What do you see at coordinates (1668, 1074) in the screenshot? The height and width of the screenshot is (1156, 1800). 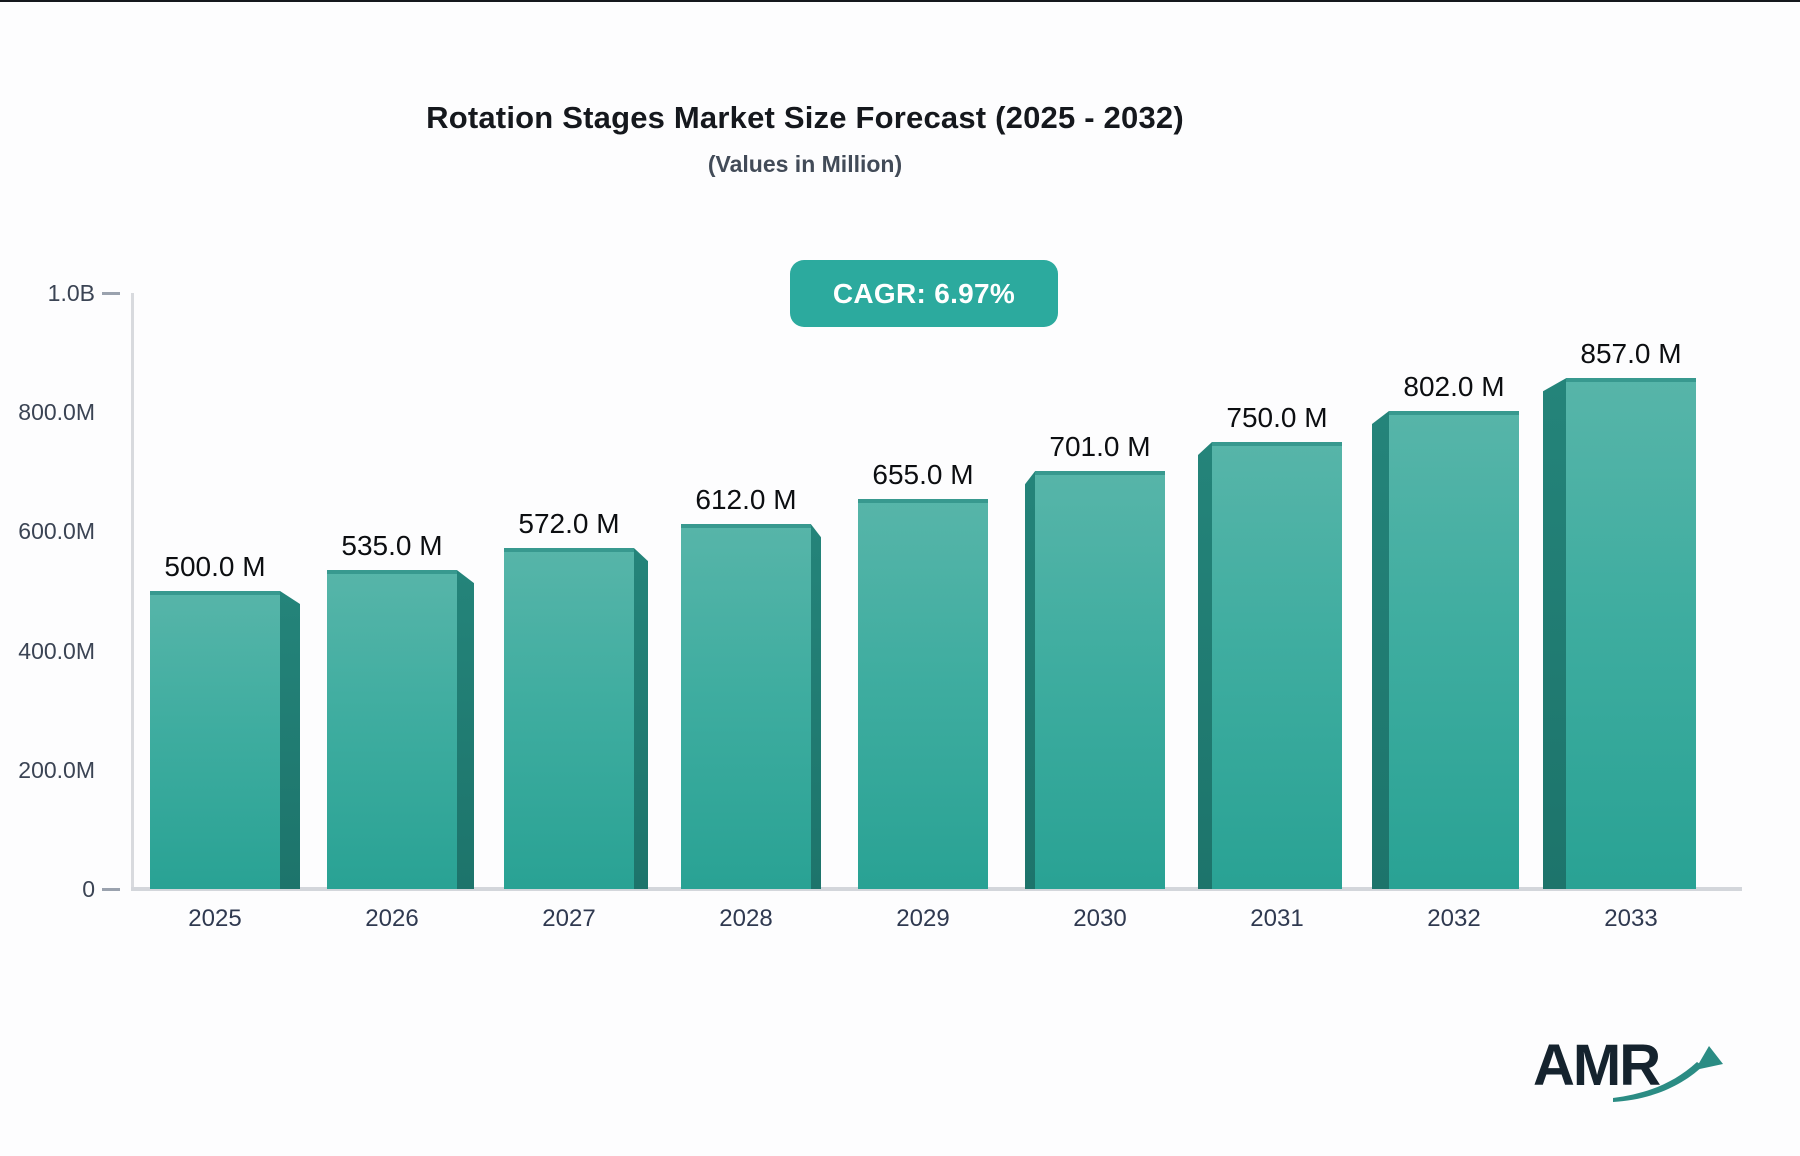 I see `growth-arrow-icon` at bounding box center [1668, 1074].